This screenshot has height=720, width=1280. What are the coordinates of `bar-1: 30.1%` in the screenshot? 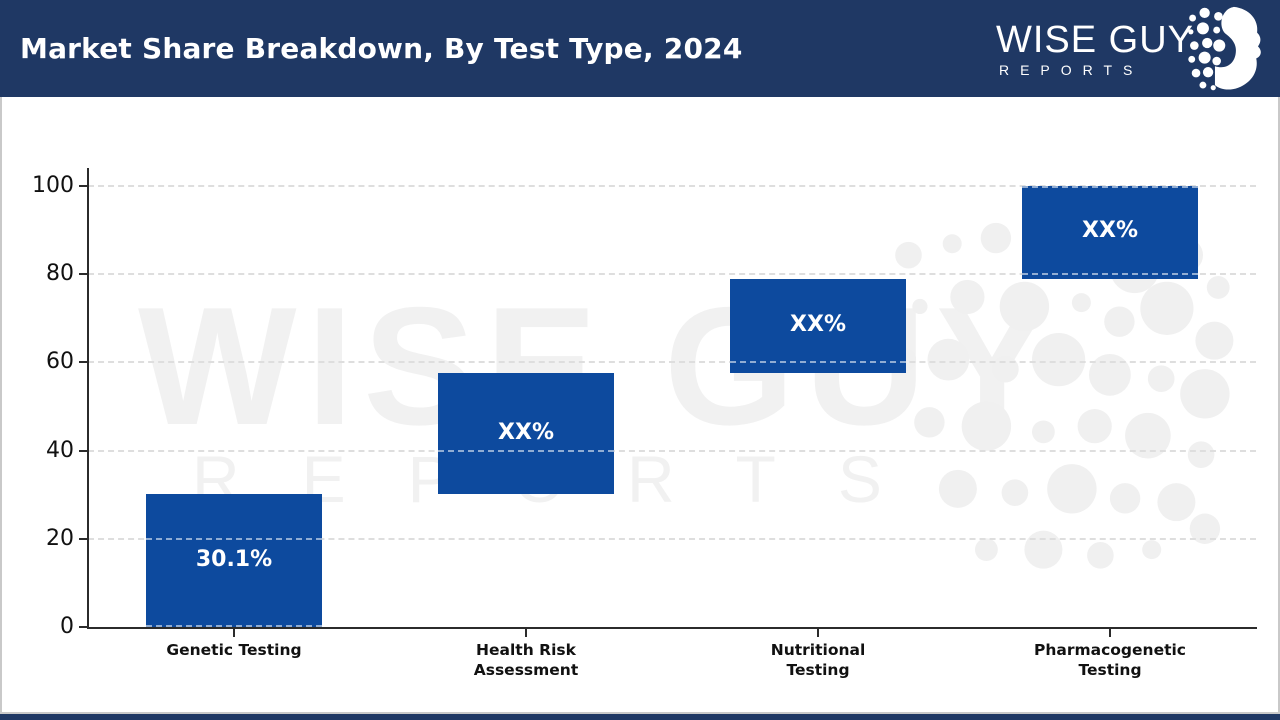 It's located at (234, 560).